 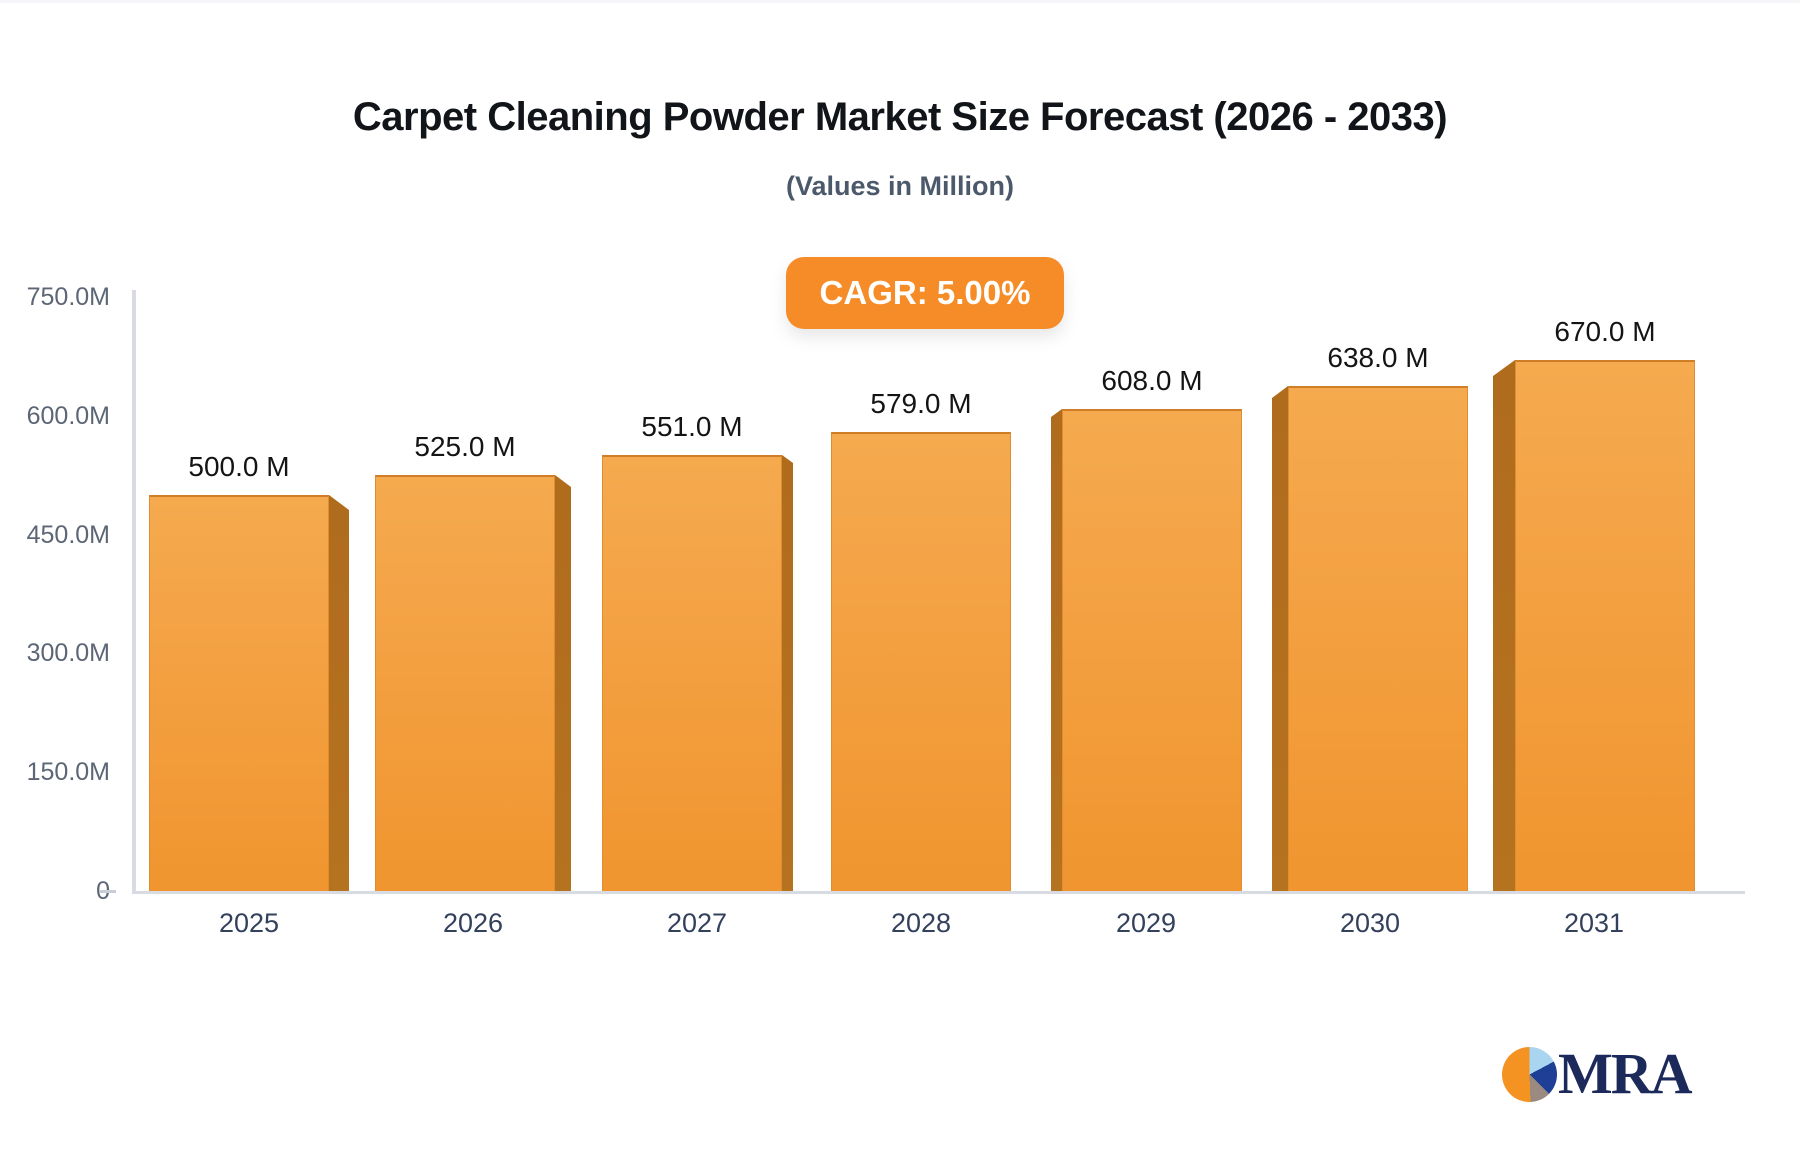 What do you see at coordinates (921, 403) in the screenshot?
I see `bar-value-label-2028: 579.0 M` at bounding box center [921, 403].